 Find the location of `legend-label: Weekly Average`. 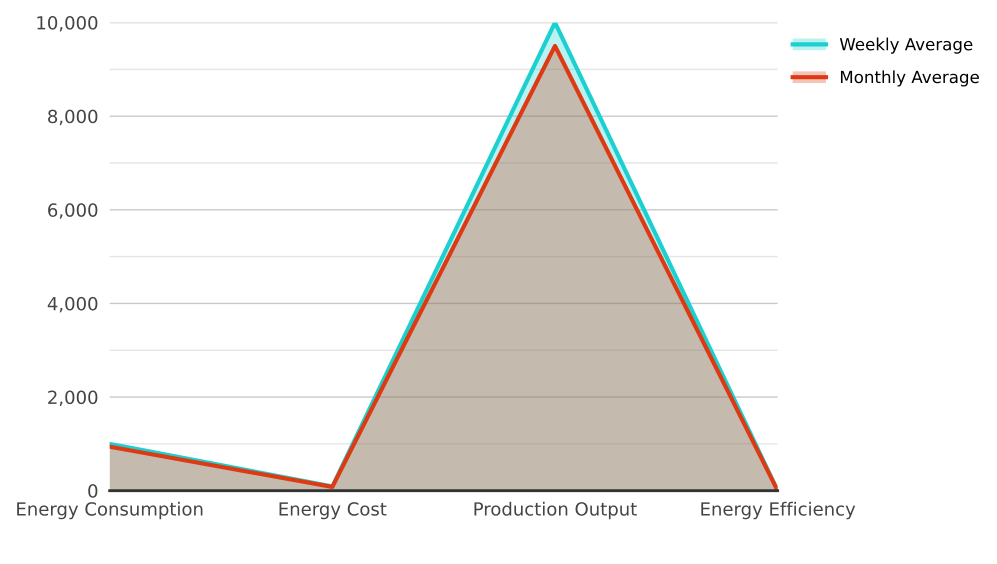

legend-label: Weekly Average is located at coordinates (906, 46).